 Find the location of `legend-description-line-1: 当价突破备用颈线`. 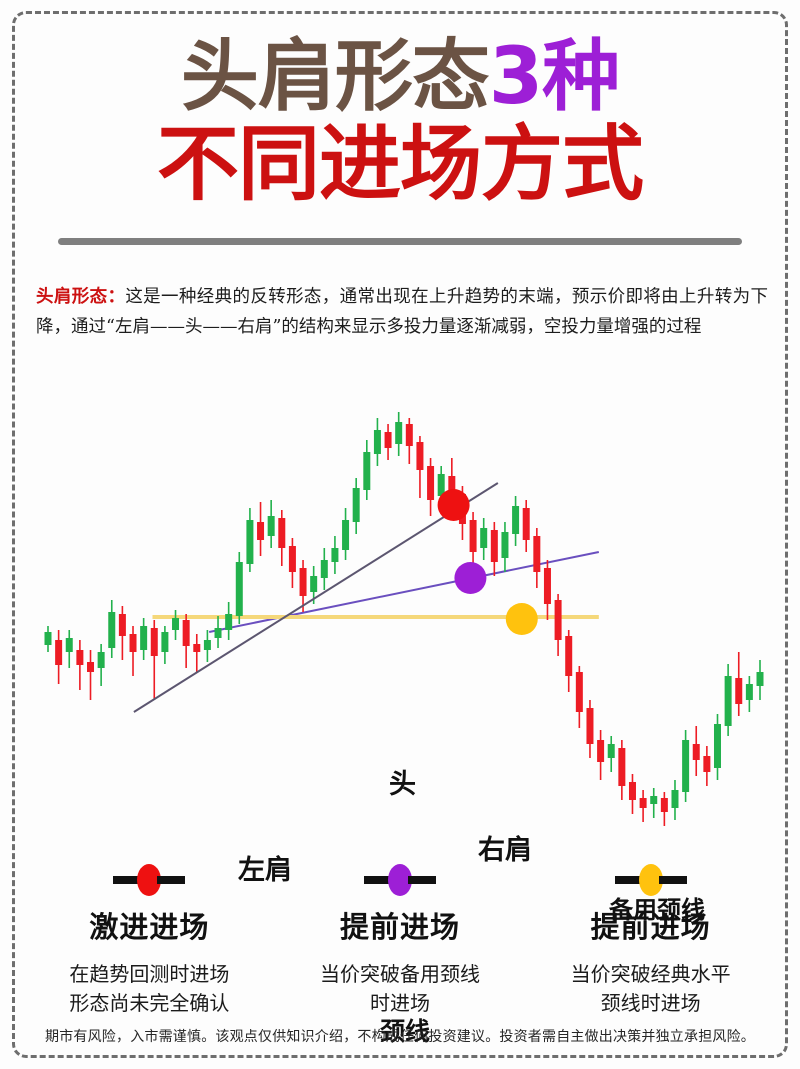

legend-description-line-1: 当价突破备用颈线 is located at coordinates (400, 974).